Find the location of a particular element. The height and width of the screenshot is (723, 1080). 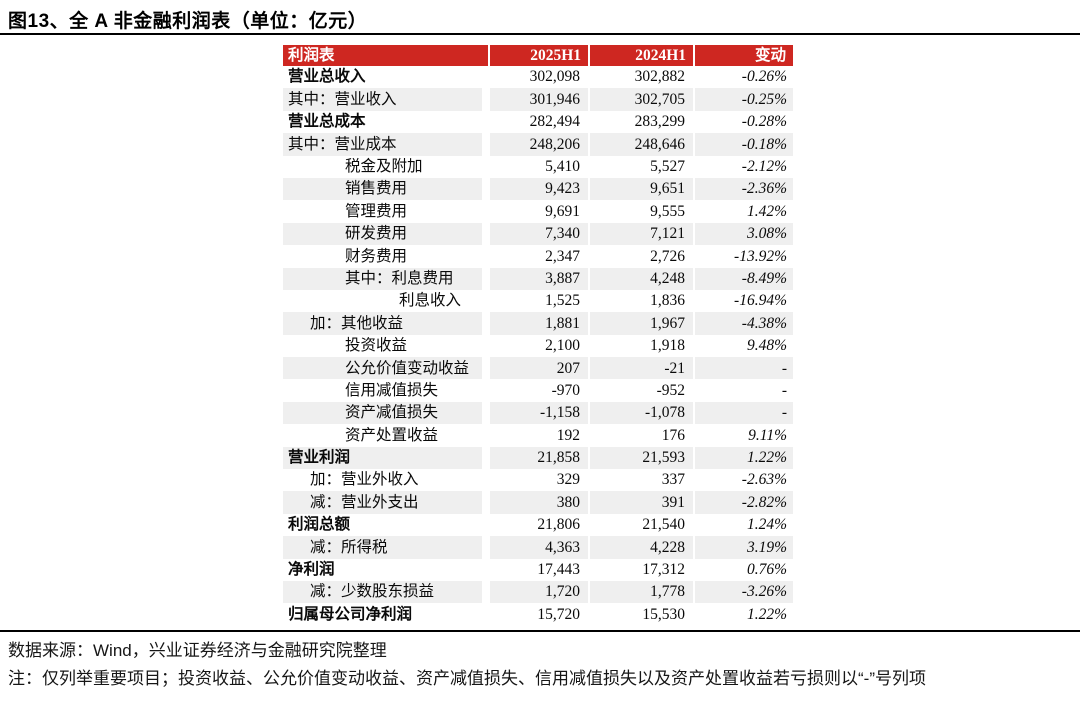

value-2025h1: 9,423 is located at coordinates (538, 189).